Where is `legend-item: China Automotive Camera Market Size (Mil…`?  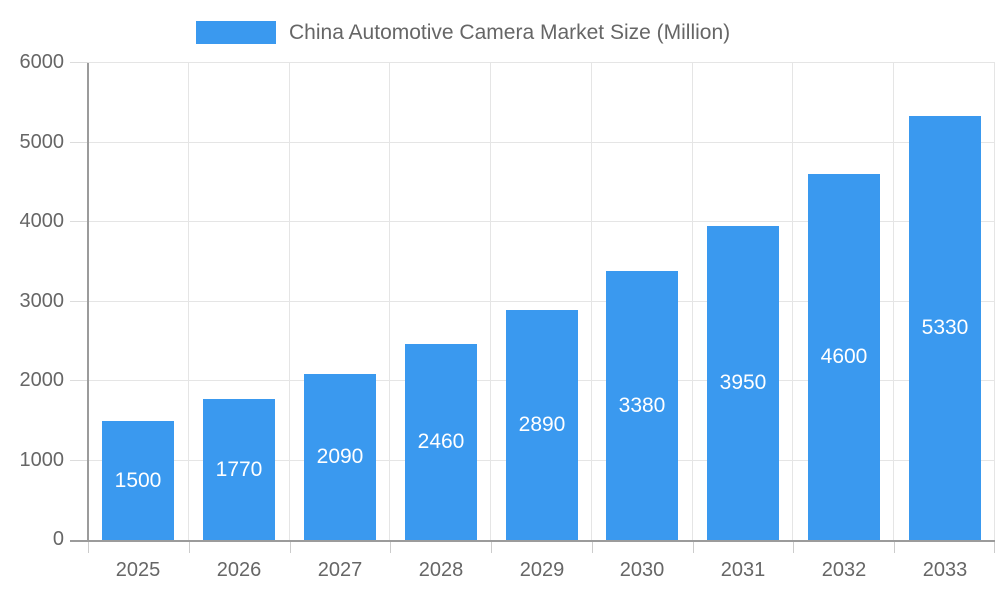
legend-item: China Automotive Camera Market Size (Mil… is located at coordinates (463, 32).